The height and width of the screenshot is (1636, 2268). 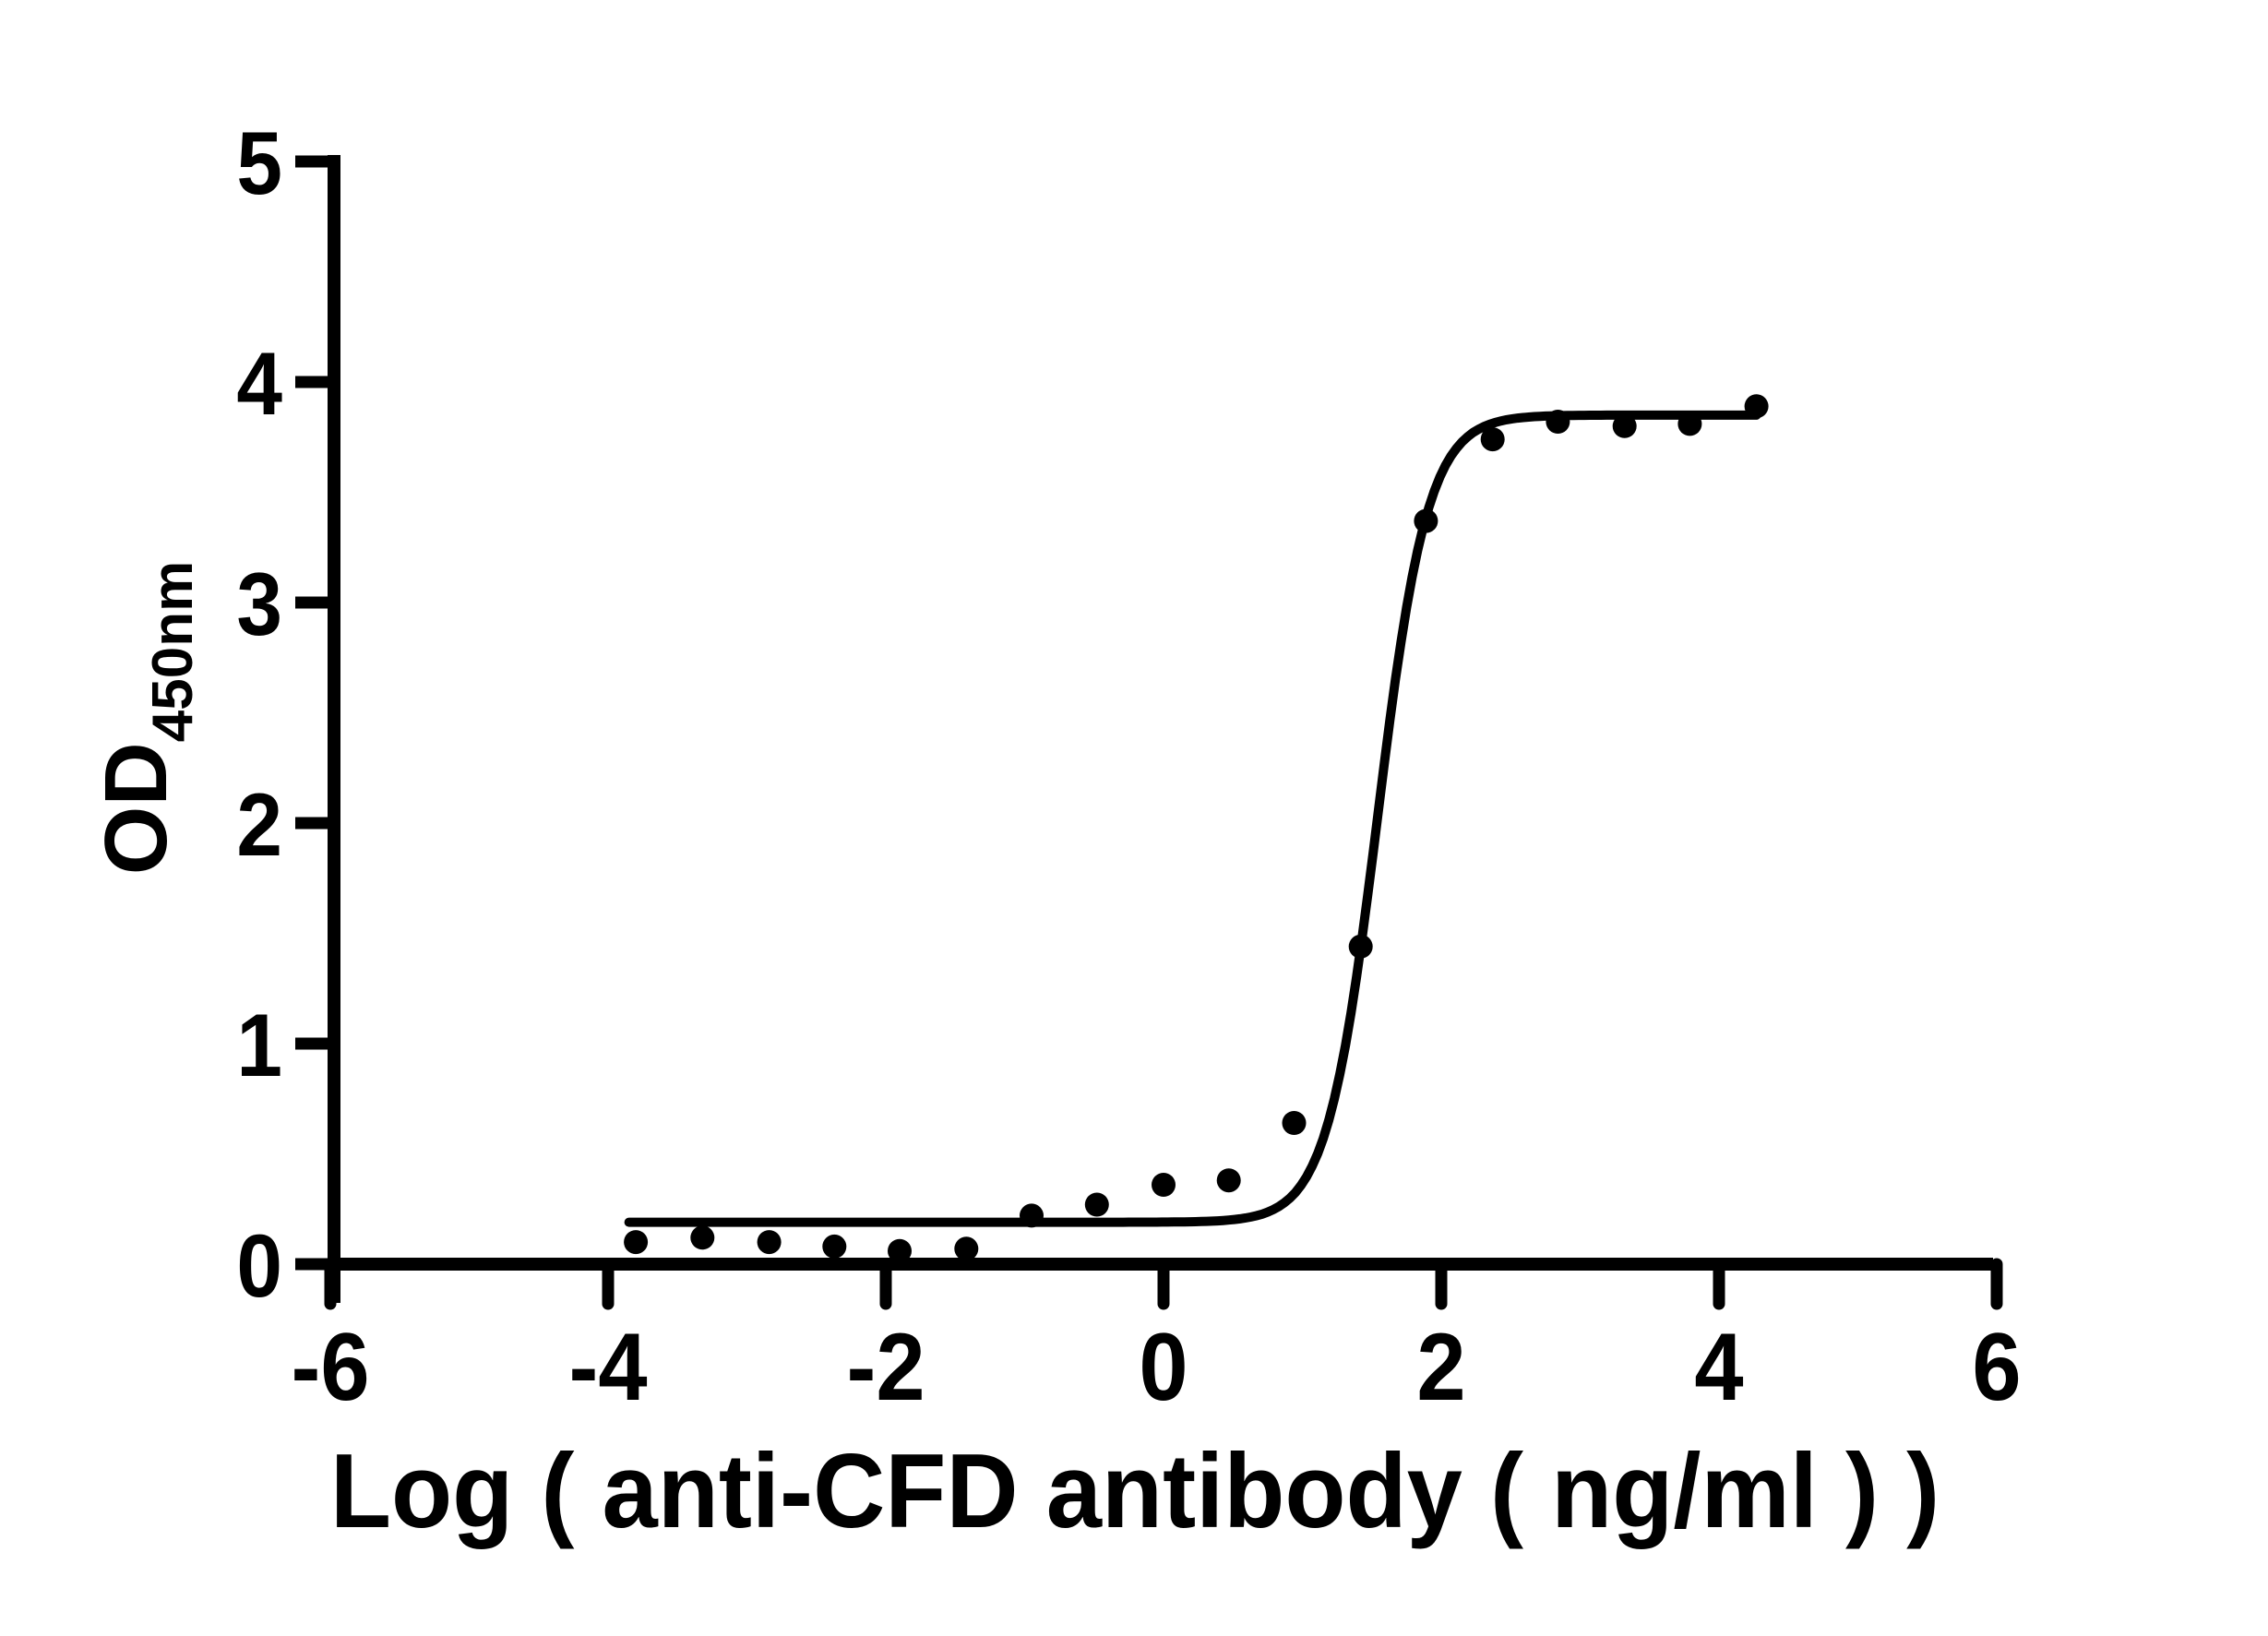 What do you see at coordinates (1719, 1367) in the screenshot?
I see `x-tick-label: 4` at bounding box center [1719, 1367].